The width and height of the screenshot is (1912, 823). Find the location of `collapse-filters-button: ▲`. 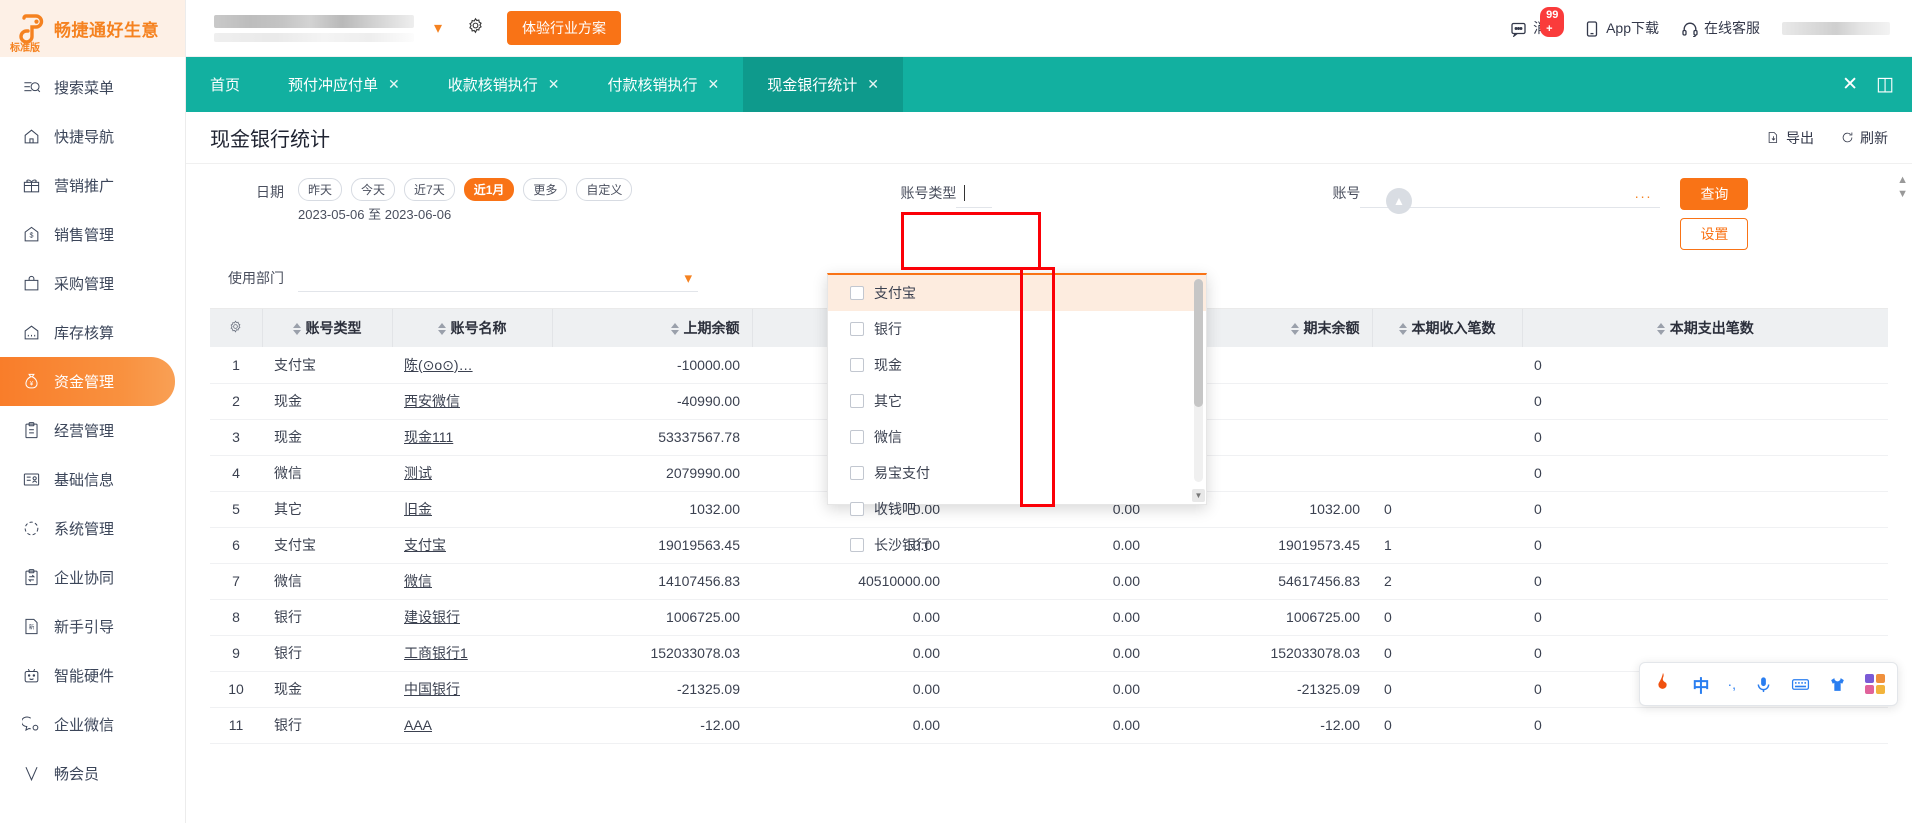

collapse-filters-button: ▲ is located at coordinates (1399, 201).